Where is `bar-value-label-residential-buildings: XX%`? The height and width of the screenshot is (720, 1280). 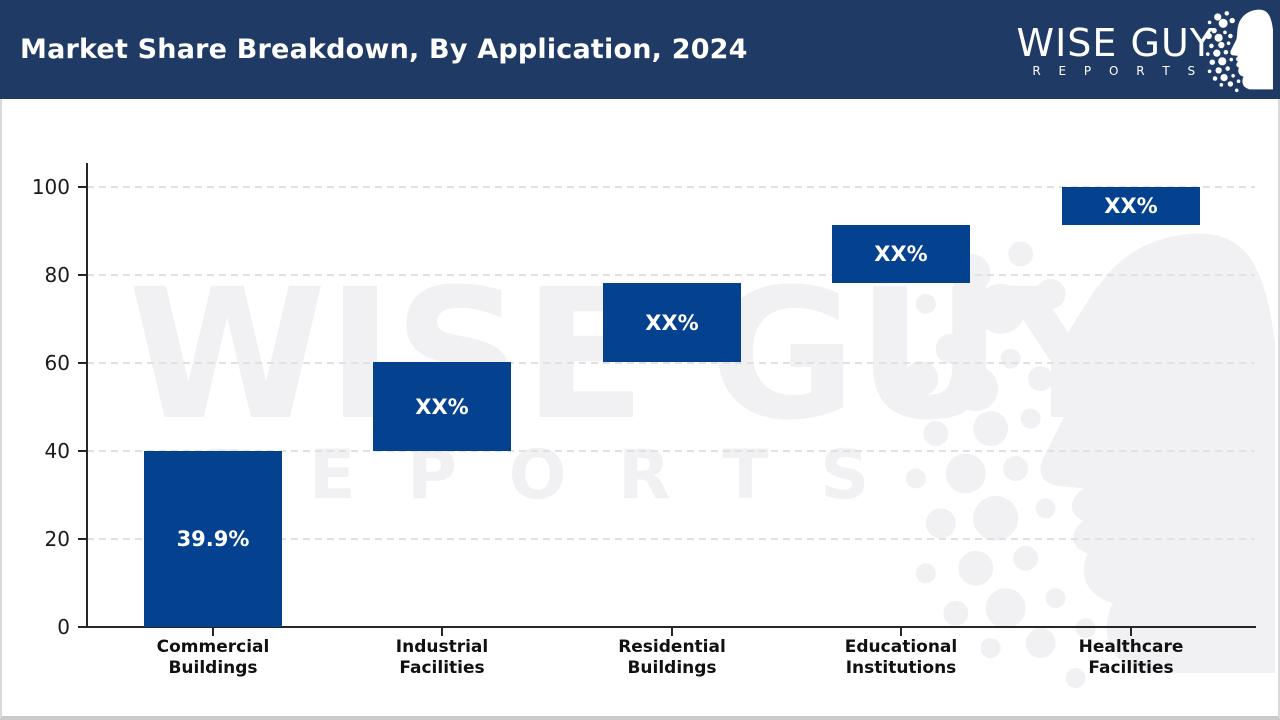 bar-value-label-residential-buildings: XX% is located at coordinates (672, 322).